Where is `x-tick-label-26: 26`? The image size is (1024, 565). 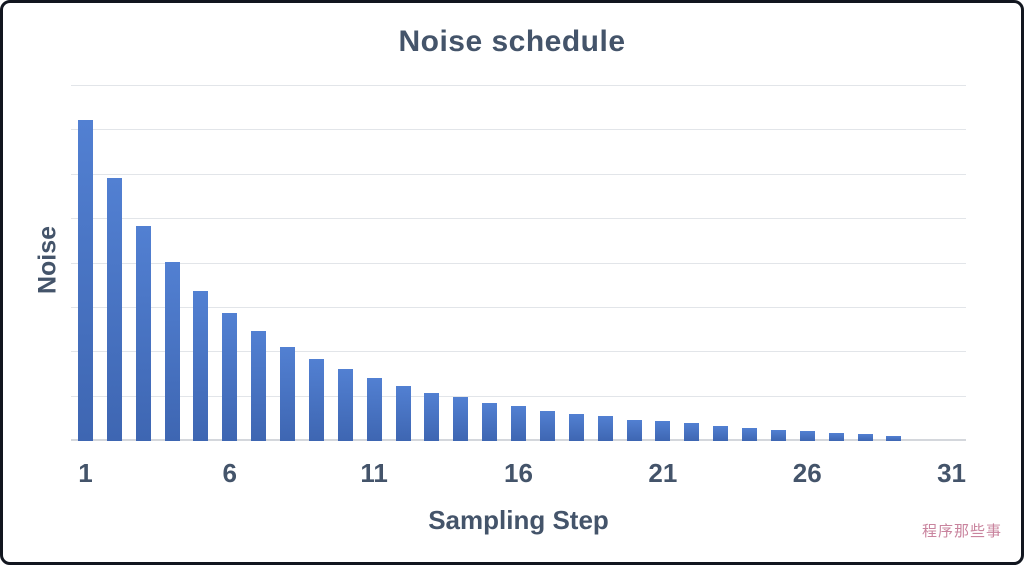 x-tick-label-26: 26 is located at coordinates (807, 473).